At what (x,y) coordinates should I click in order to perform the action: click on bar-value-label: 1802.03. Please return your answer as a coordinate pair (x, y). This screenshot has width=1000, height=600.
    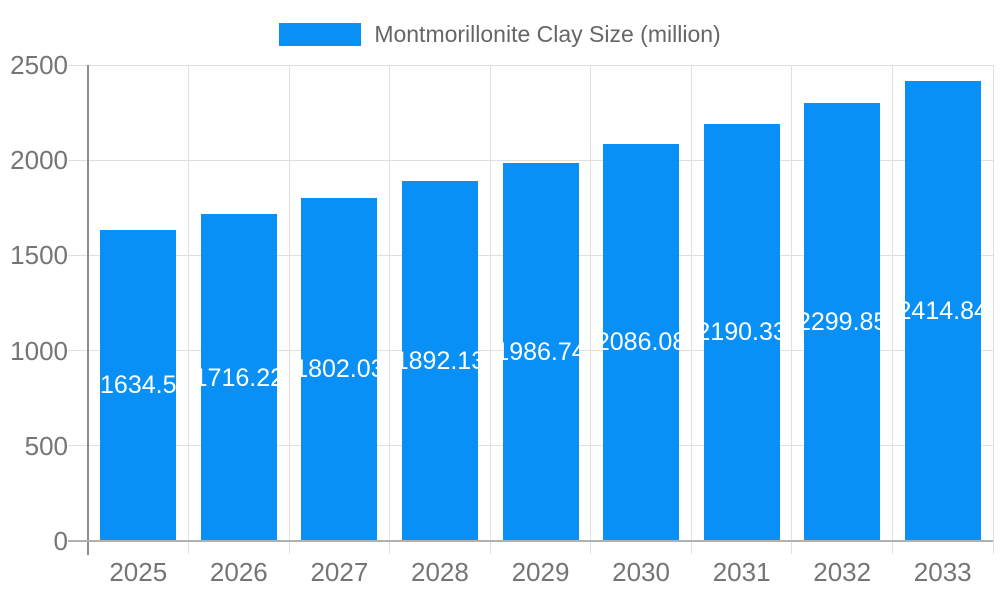
    Looking at the image, I should click on (339, 369).